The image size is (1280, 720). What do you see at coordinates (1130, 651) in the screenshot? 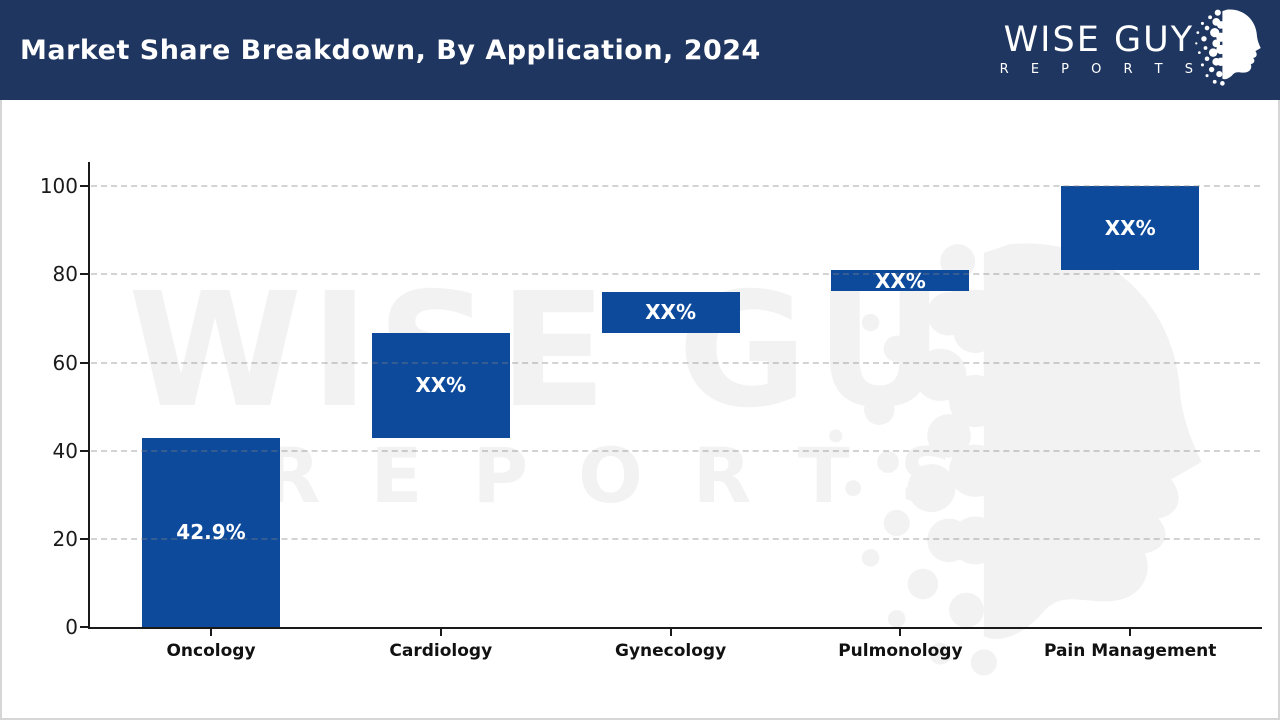
I see `x-category-label-pain-management: Pain Management` at bounding box center [1130, 651].